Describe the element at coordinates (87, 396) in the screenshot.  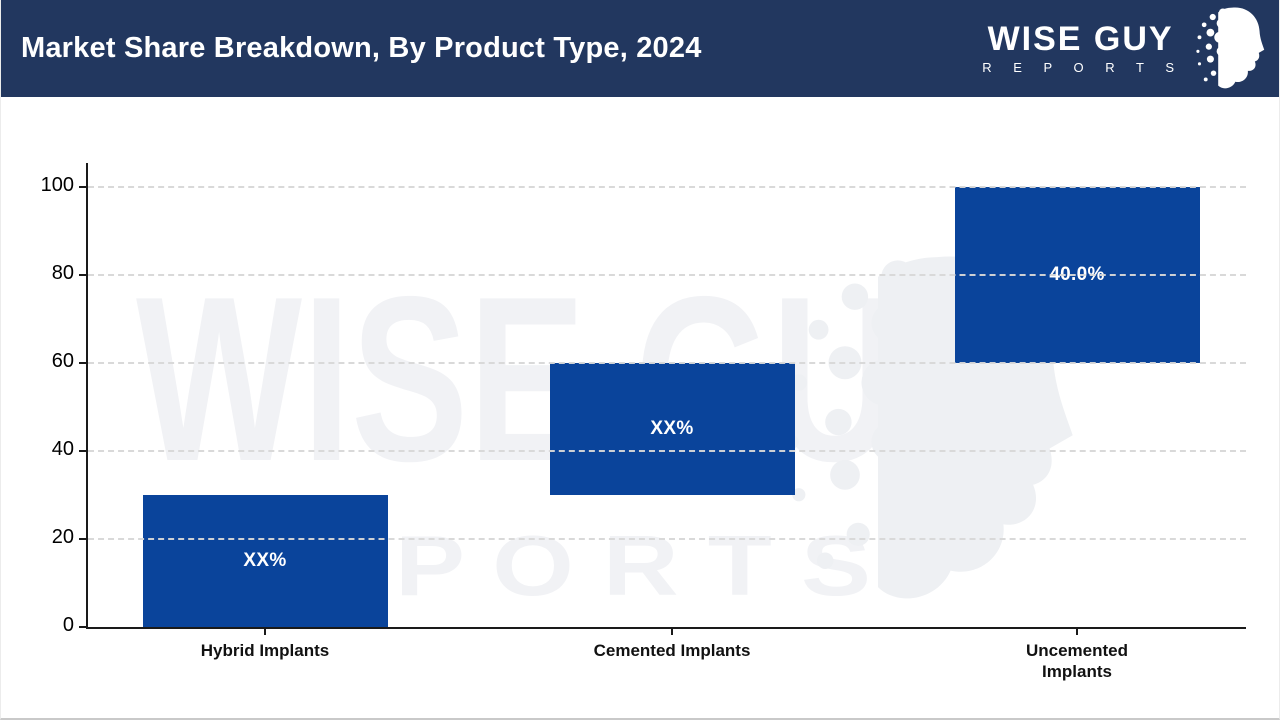
I see `y-axis-line` at that location.